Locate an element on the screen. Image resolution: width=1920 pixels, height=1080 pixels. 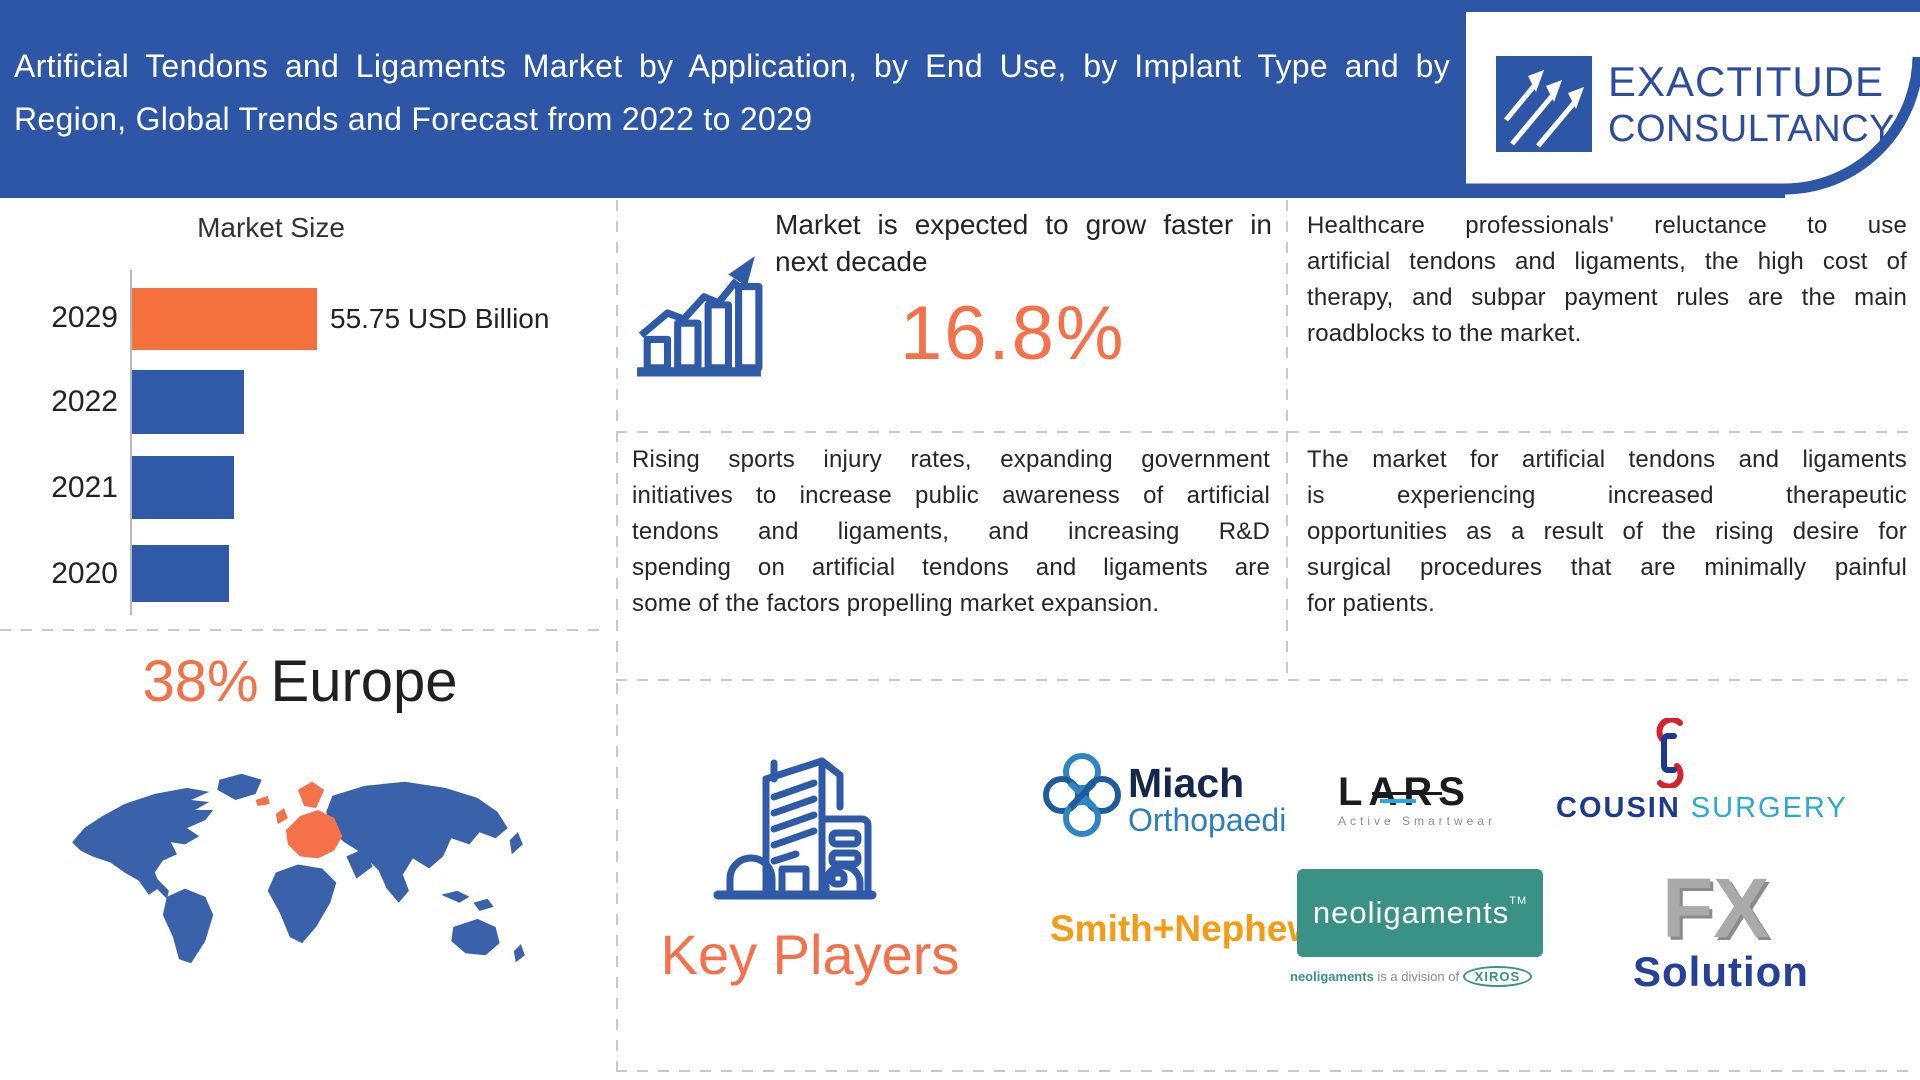
lars-logo-strike is located at coordinates (1407, 793).